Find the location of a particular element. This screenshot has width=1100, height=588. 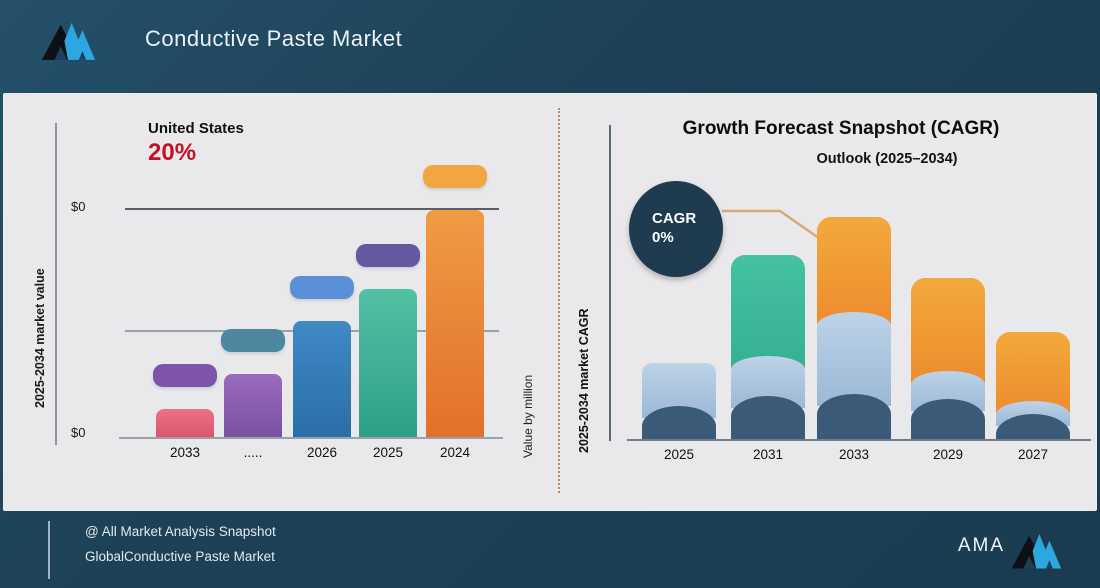

right-bar-2033-base-segment is located at coordinates (854, 416).